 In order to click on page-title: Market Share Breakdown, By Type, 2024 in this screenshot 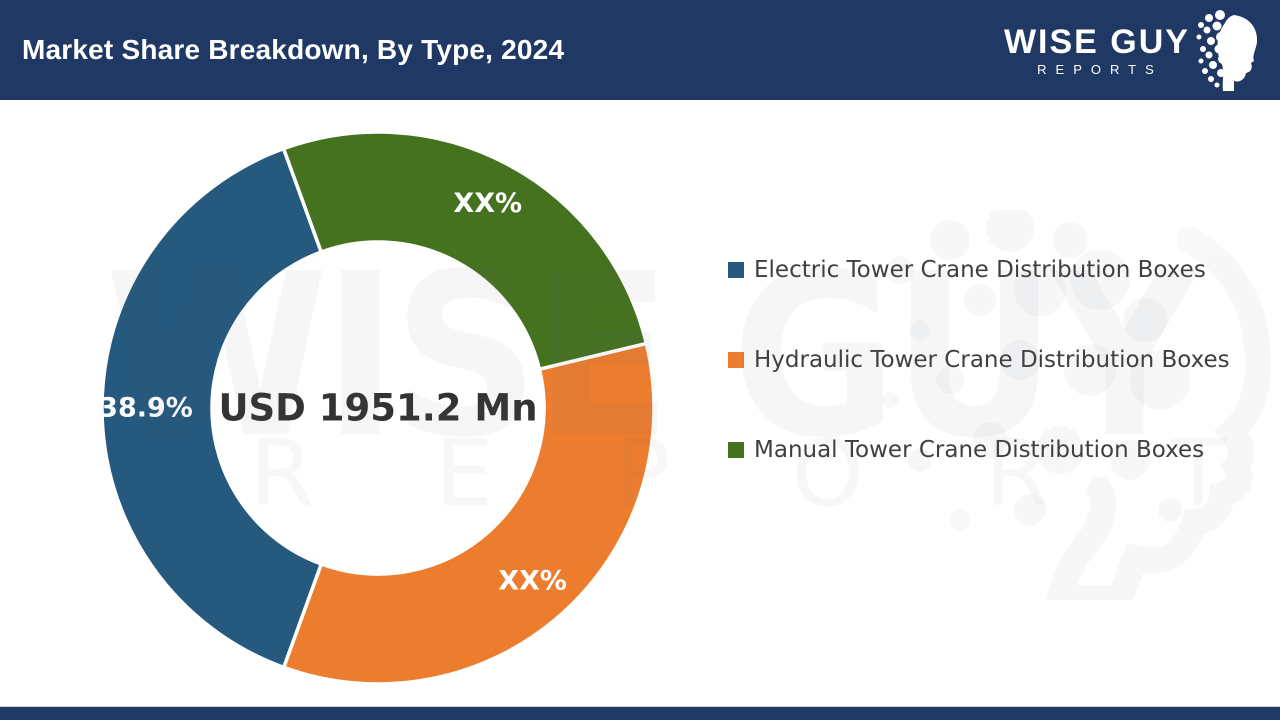, I will do `click(293, 49)`.